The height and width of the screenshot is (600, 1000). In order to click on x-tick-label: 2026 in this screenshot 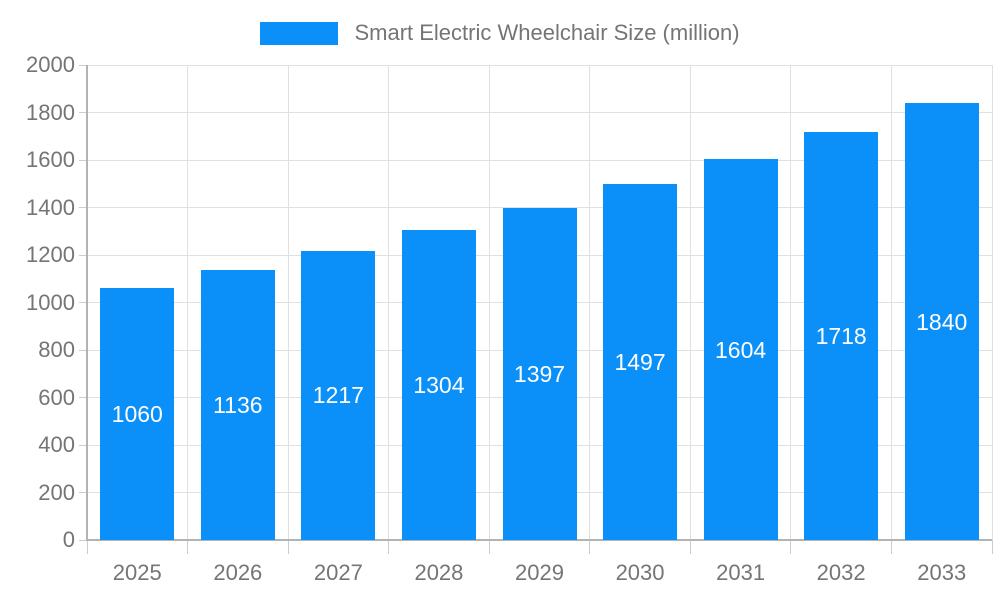, I will do `click(238, 572)`.